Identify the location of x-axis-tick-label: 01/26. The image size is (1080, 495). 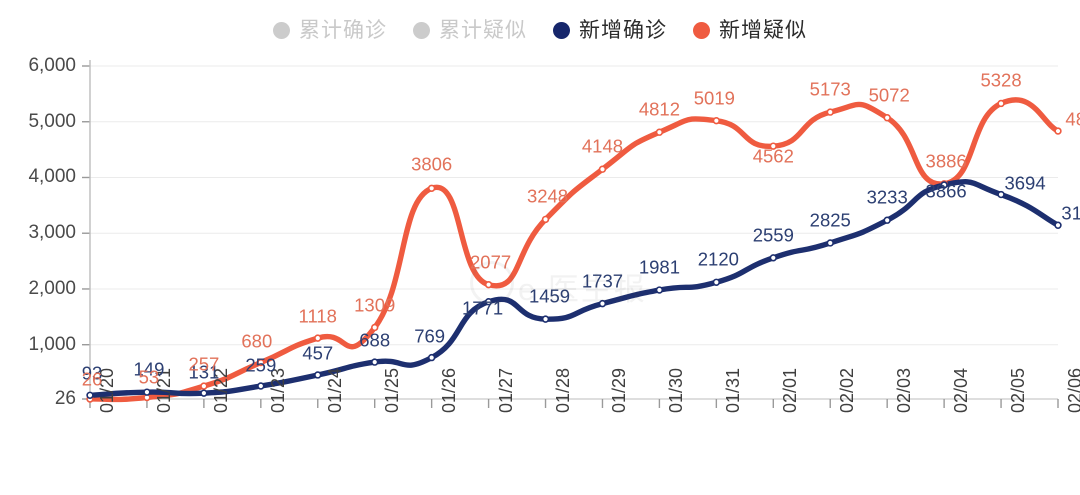
(448, 390).